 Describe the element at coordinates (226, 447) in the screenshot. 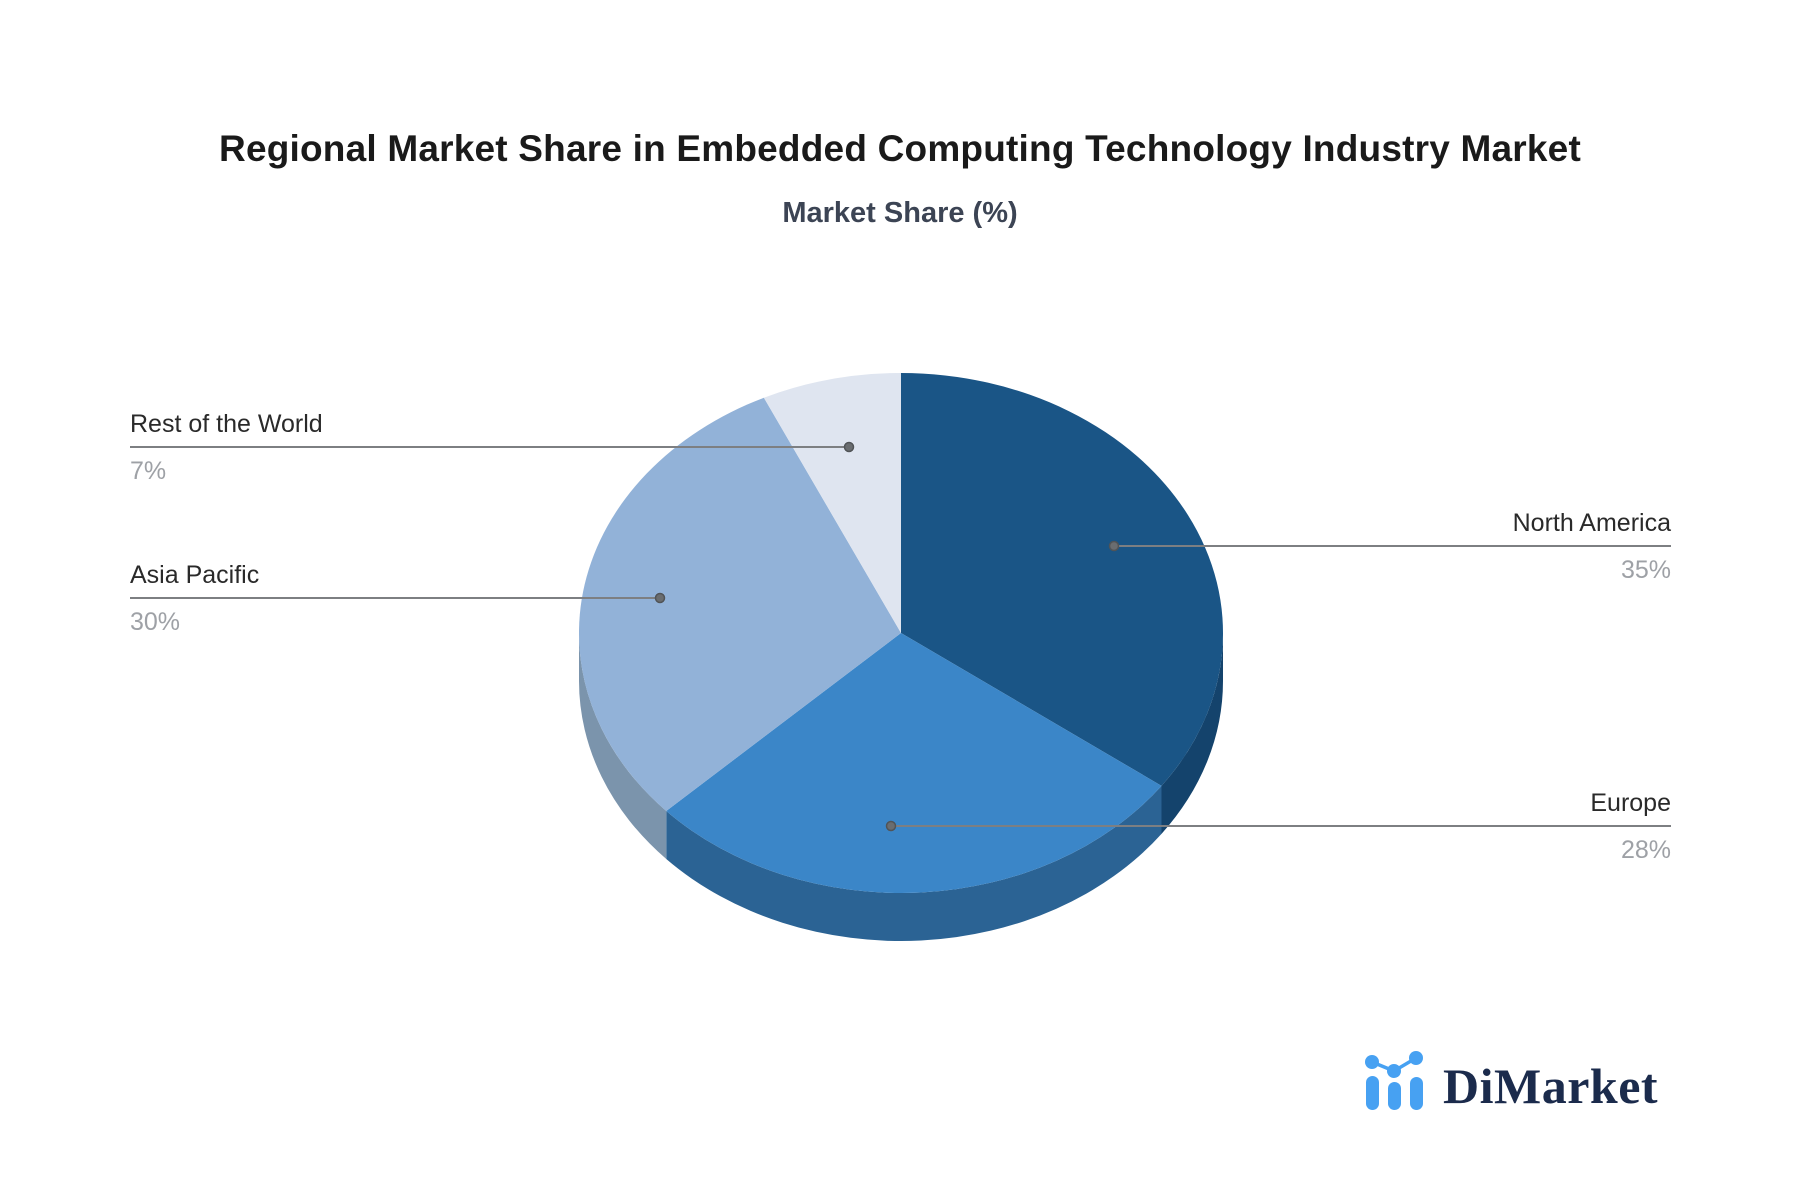

I see `slice-label-rest-of-the-world: Rest of the World 7%` at that location.